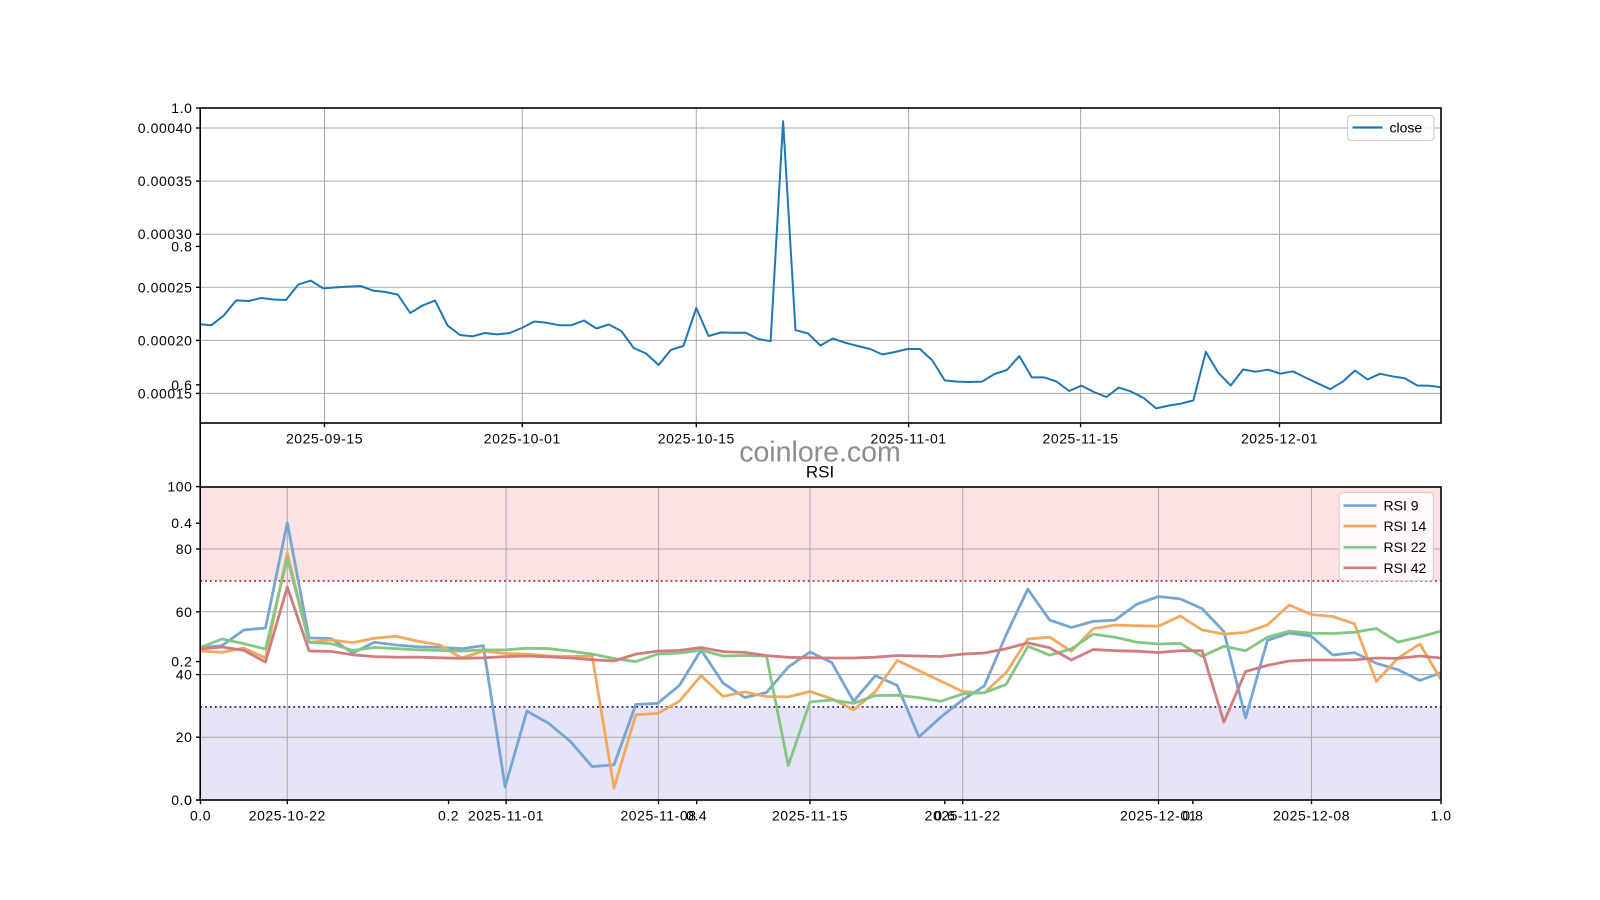  I want to click on svg-text: 2025-11-22, so click(963, 816).